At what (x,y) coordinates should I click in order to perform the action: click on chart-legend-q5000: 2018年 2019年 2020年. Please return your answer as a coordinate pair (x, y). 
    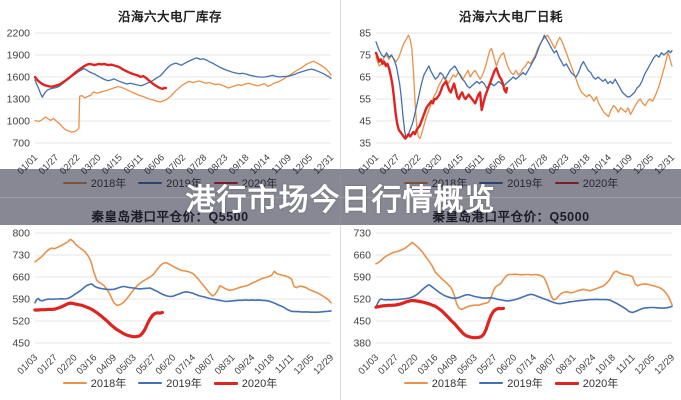
    Looking at the image, I should click on (511, 383).